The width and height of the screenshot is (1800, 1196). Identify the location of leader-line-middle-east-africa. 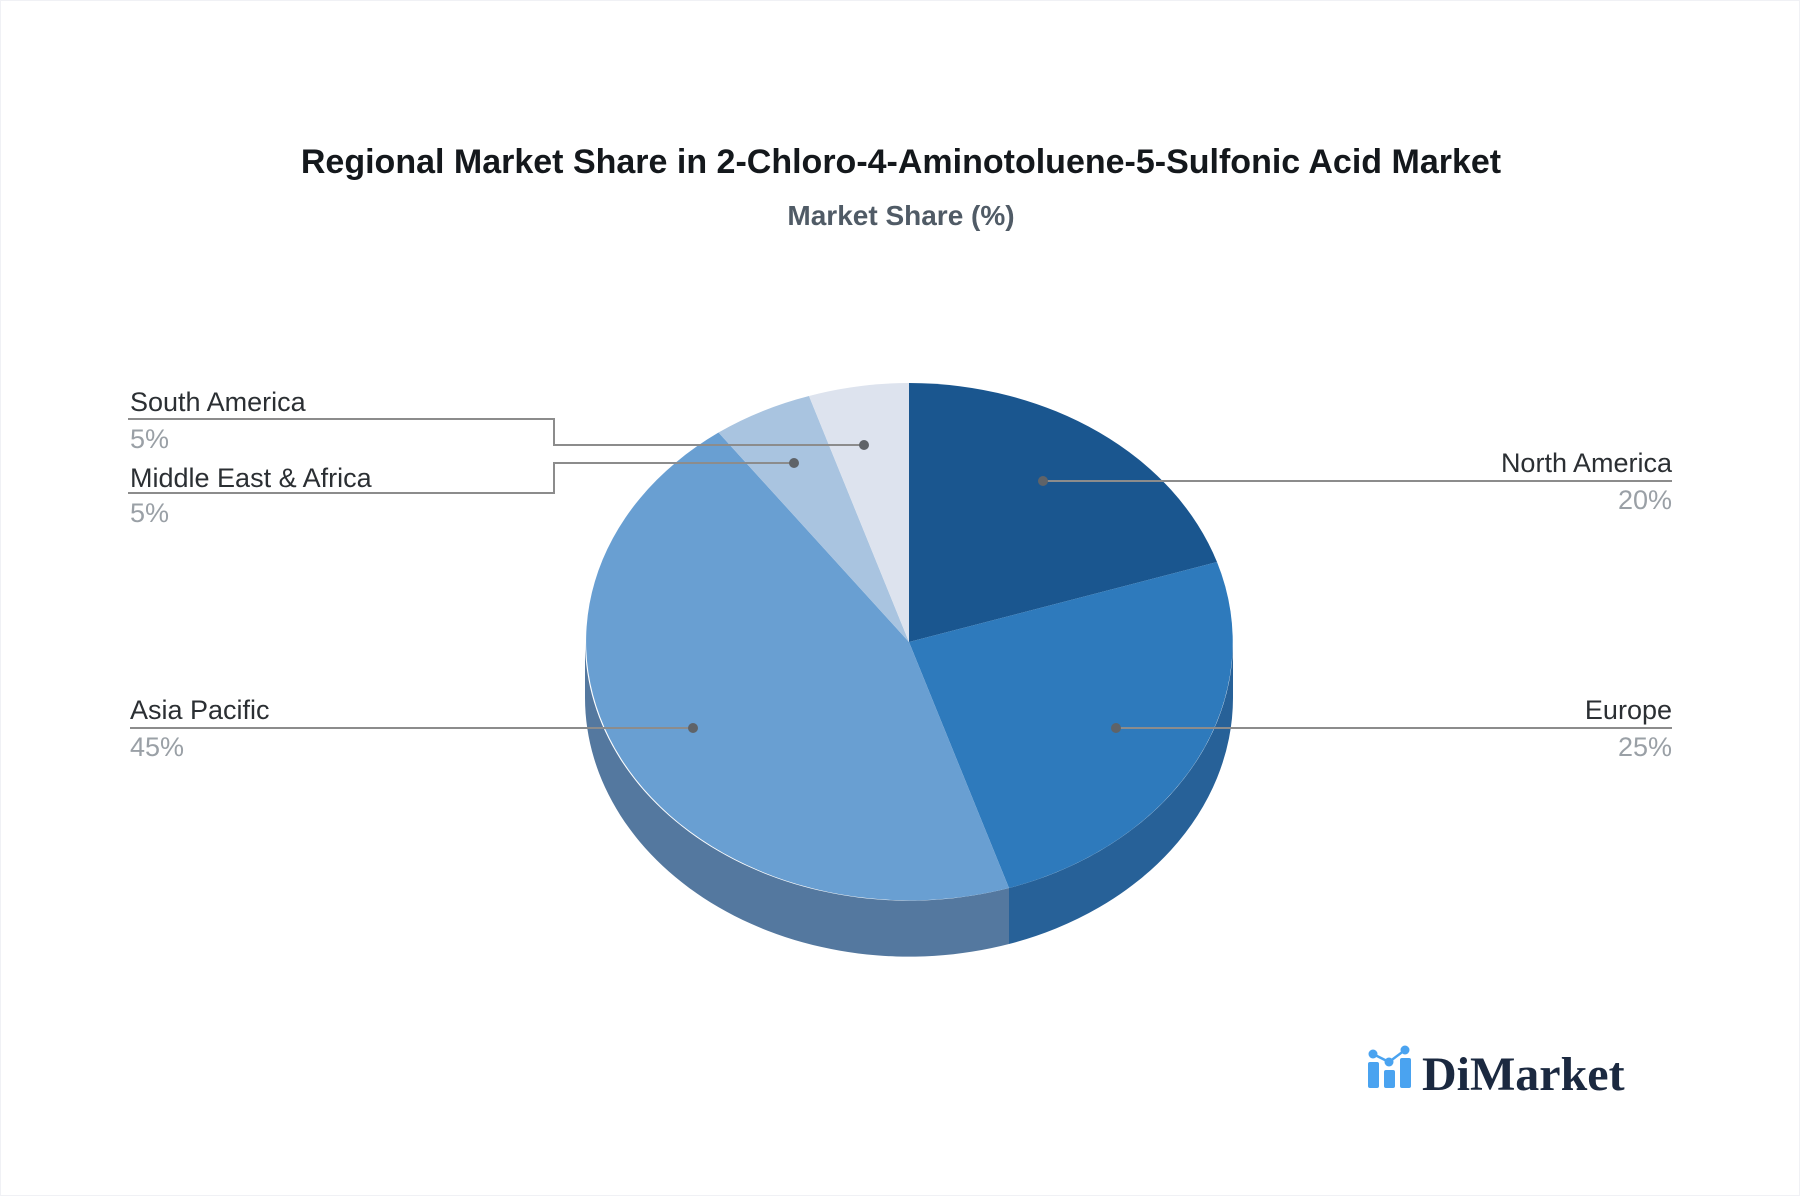
(461, 478).